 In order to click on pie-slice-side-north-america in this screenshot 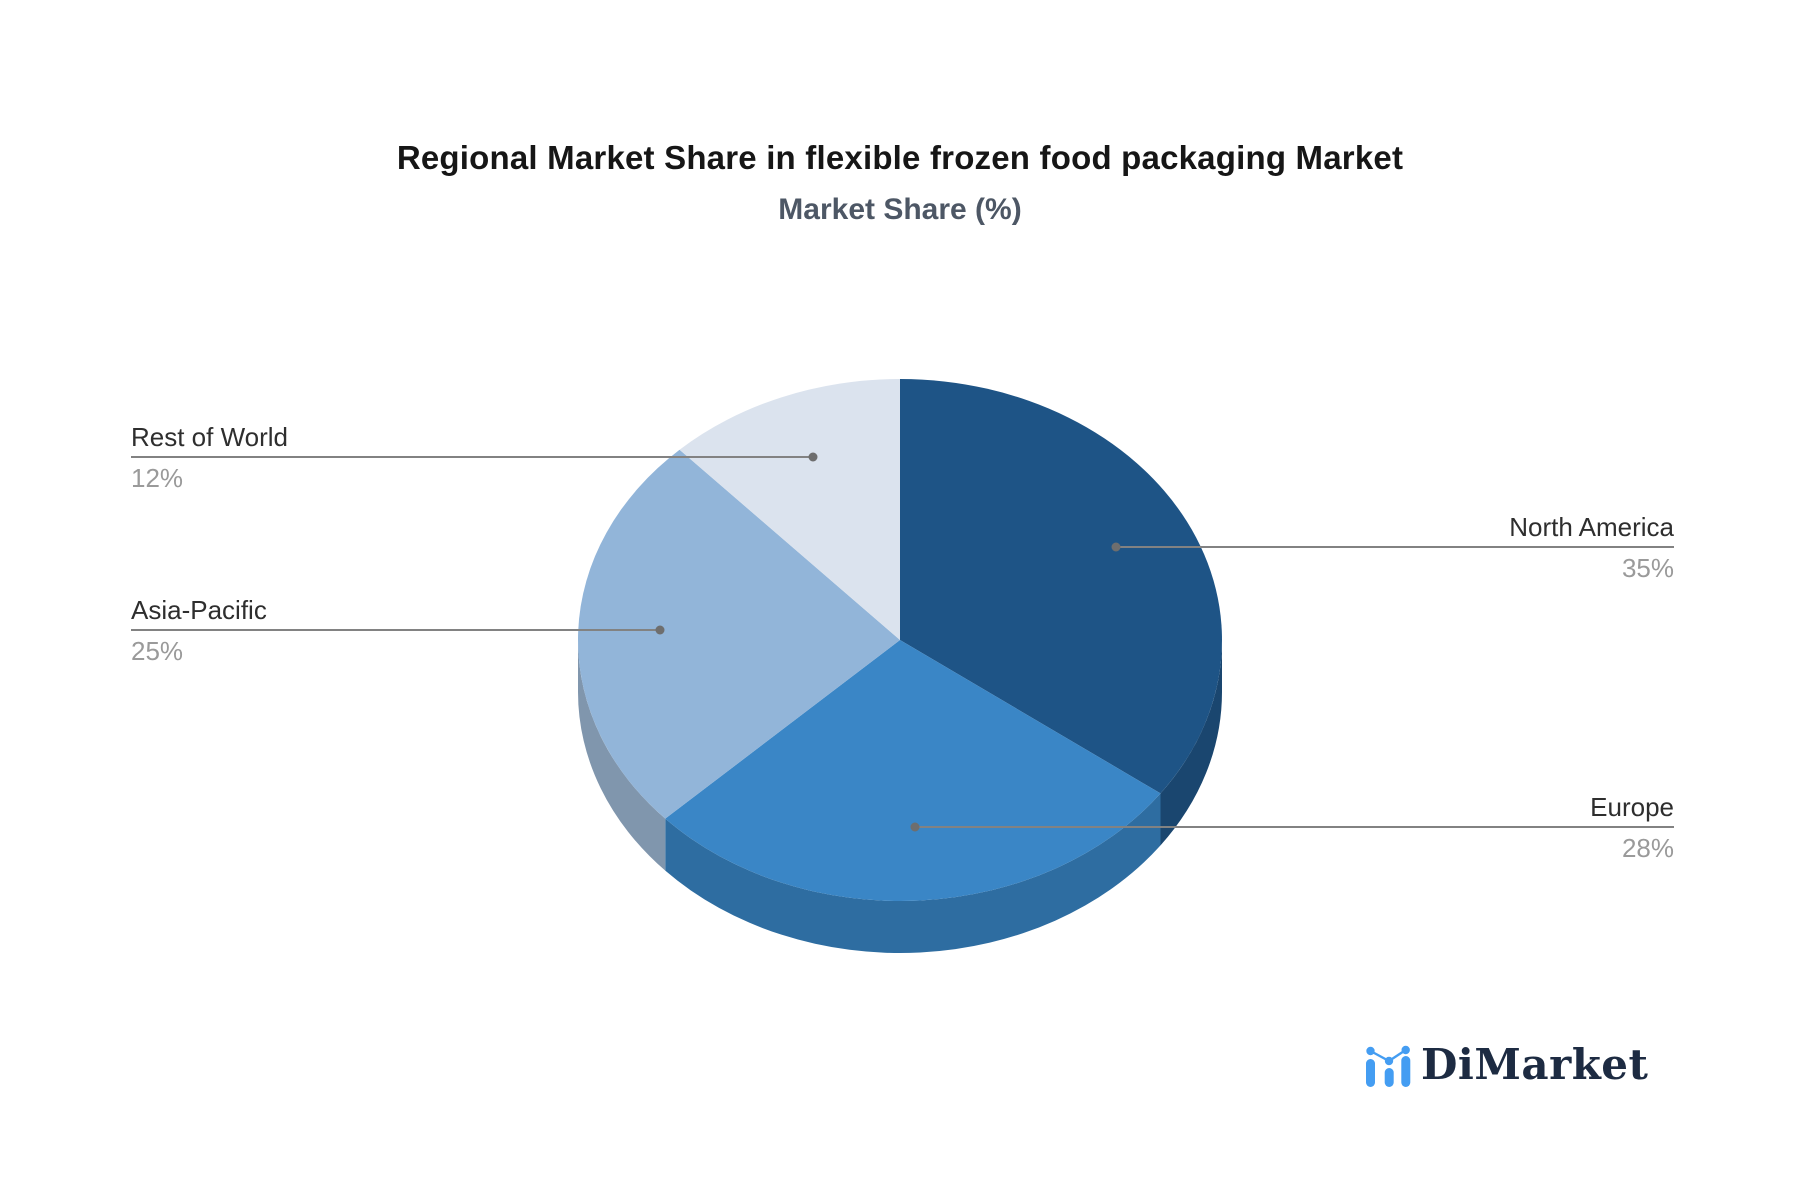, I will do `click(1191, 743)`.